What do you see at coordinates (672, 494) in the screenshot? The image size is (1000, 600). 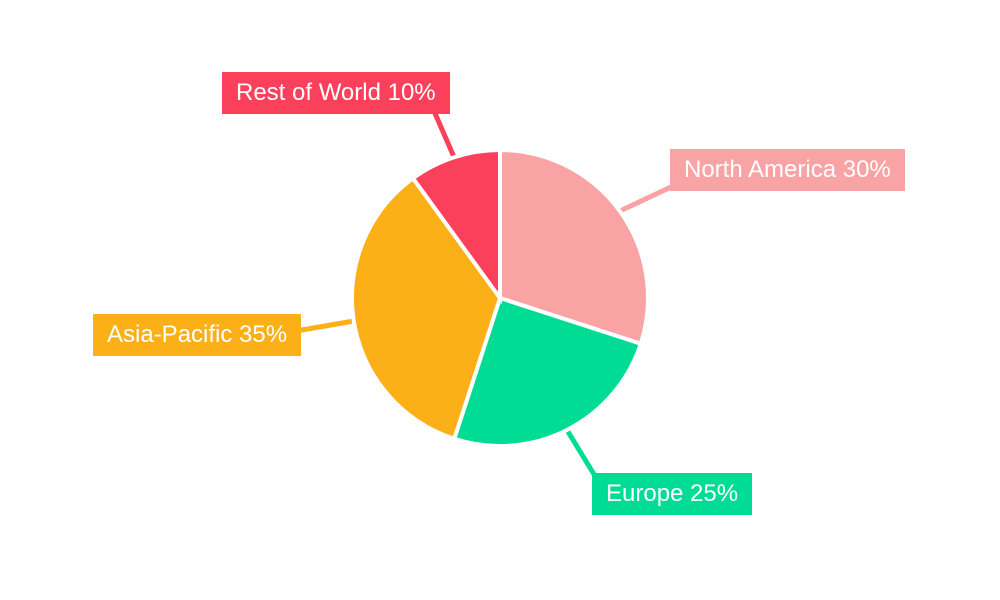 I see `label-europe: Europe 25%` at bounding box center [672, 494].